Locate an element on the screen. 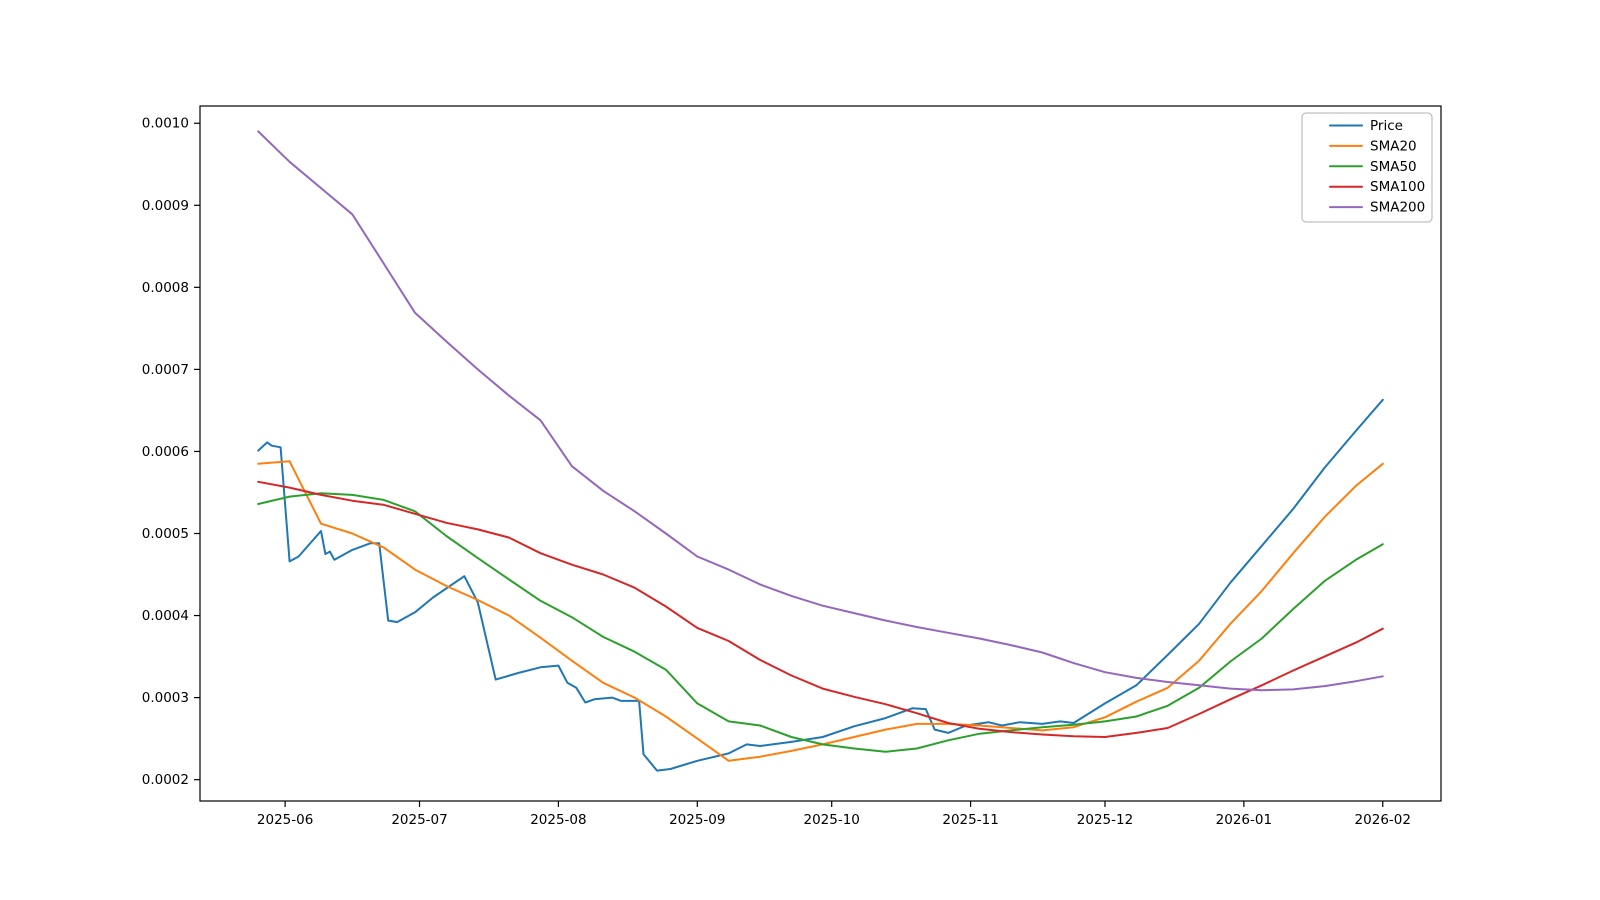 The image size is (1600, 900). legend-label-sma20: SMA20 is located at coordinates (1393, 146).